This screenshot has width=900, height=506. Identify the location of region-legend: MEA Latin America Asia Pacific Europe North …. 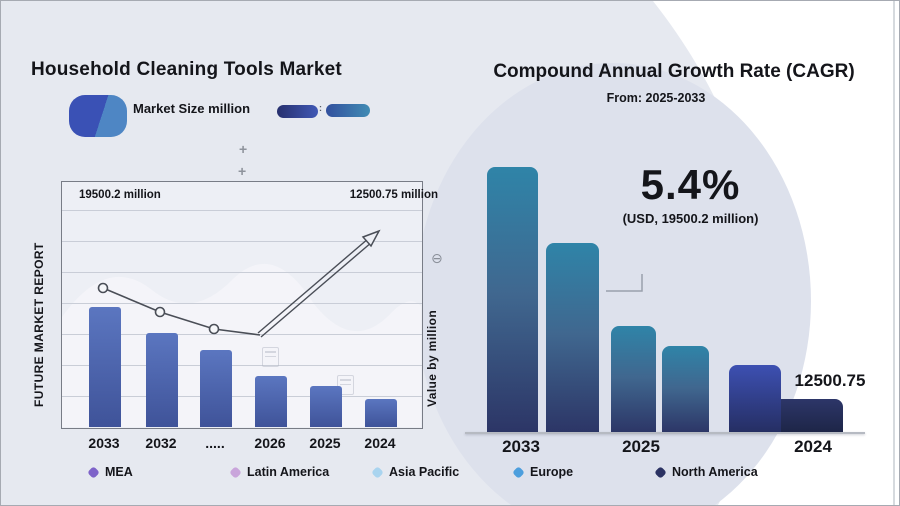
(450, 475).